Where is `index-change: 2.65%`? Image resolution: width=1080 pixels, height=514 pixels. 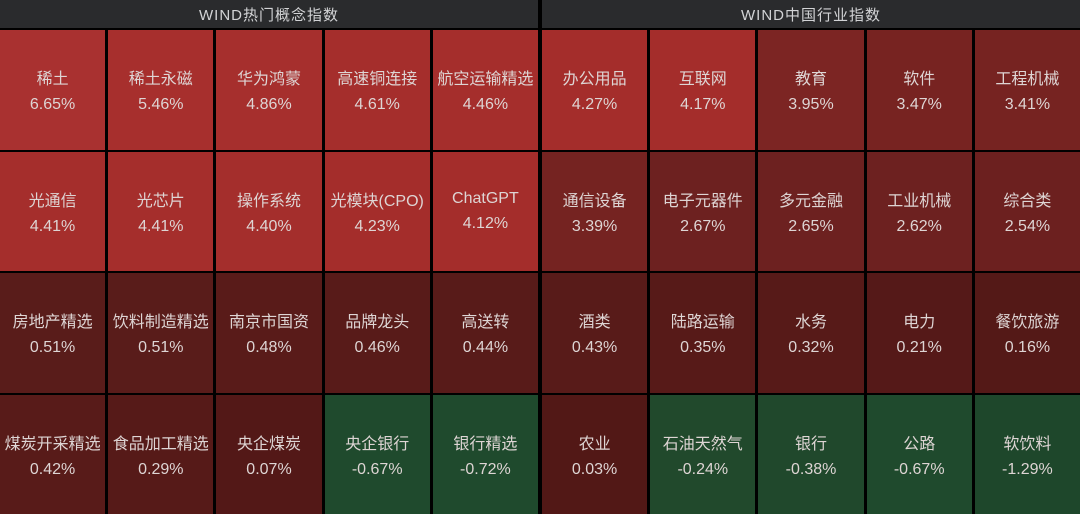 index-change: 2.65% is located at coordinates (811, 226).